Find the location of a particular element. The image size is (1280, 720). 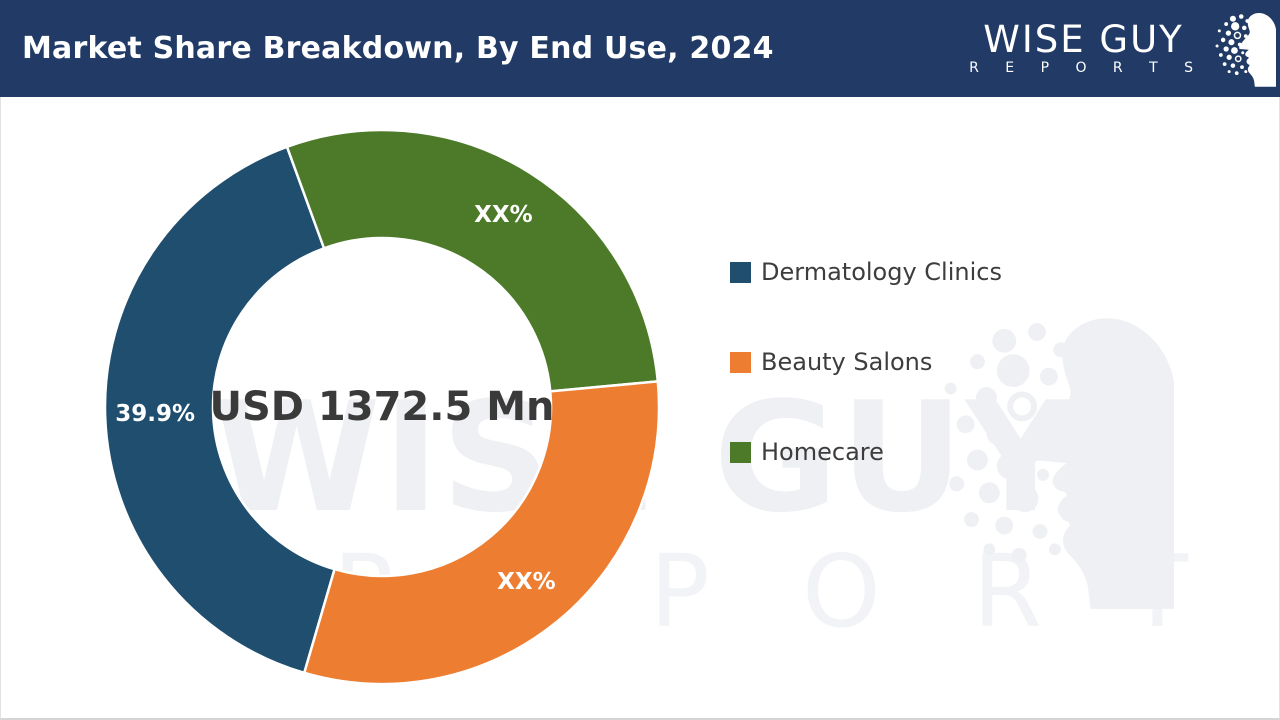

legend-item-dermatology-clinics: Dermatology Clinics is located at coordinates (866, 272).